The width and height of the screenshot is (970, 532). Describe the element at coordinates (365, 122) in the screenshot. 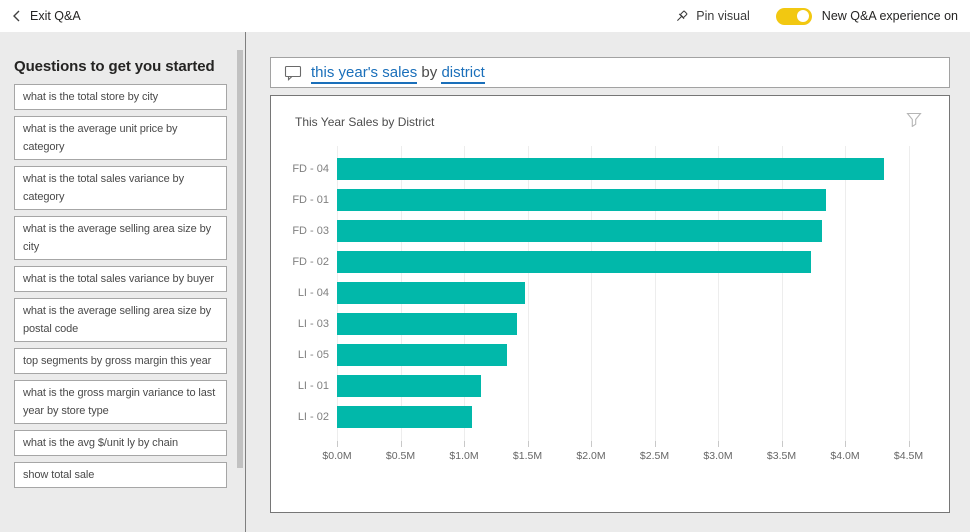

I see `chart-title: This Year Sales by District` at that location.